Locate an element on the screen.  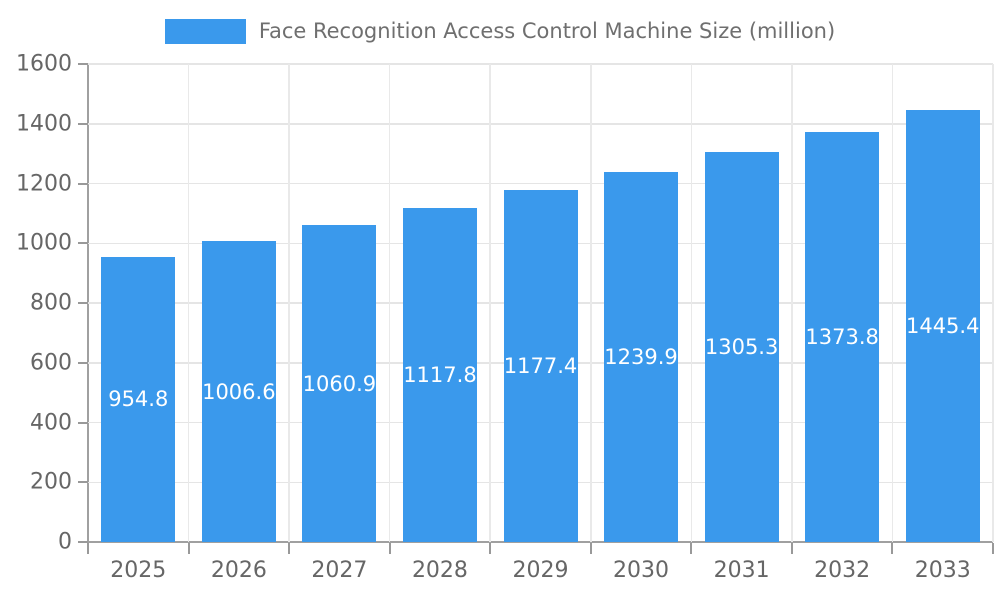
x-tick-label-2026: 2026 is located at coordinates (238, 570).